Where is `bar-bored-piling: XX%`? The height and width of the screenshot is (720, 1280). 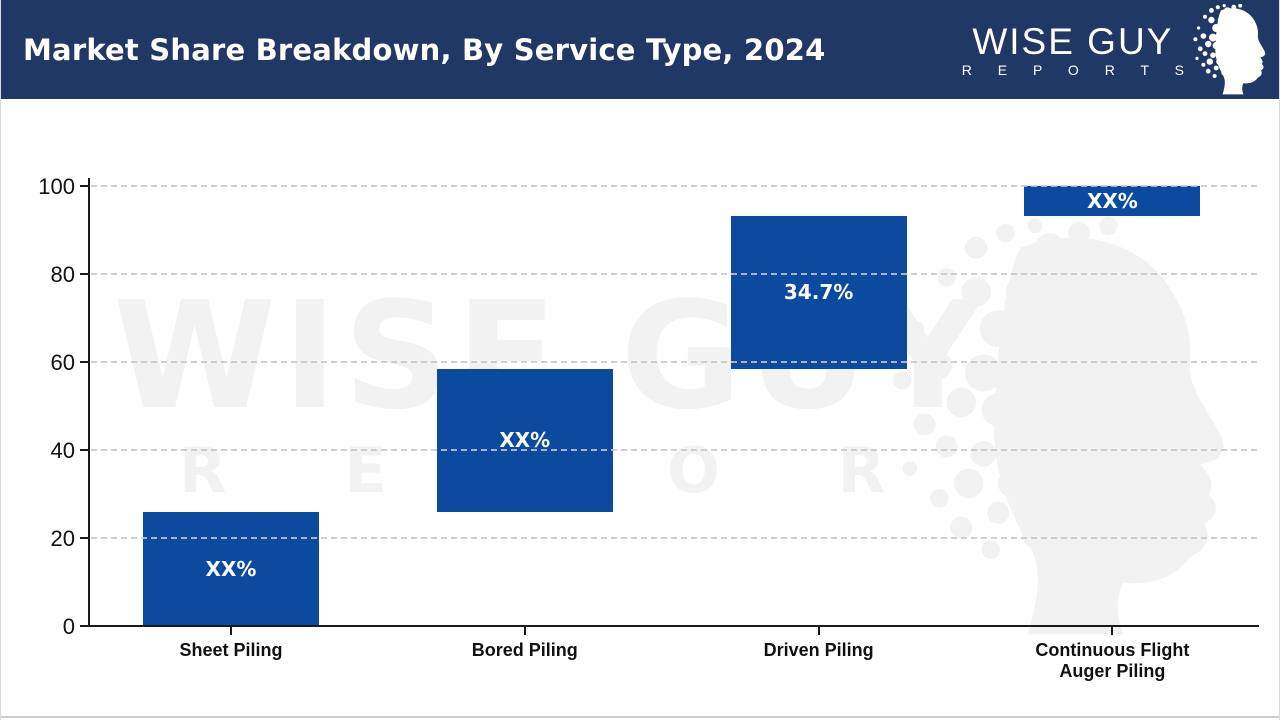
bar-bored-piling: XX% is located at coordinates (524, 440).